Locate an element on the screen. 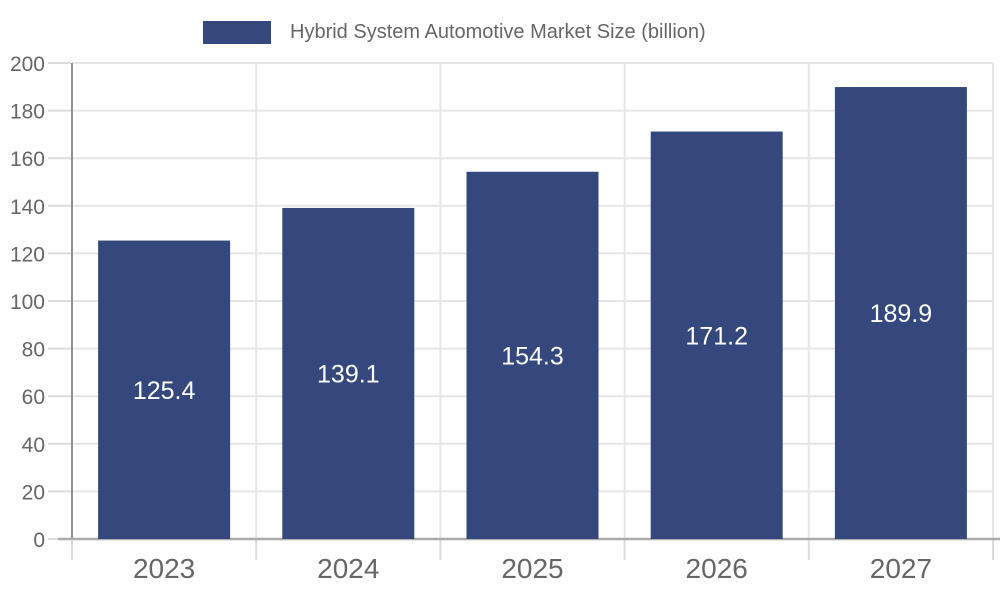 This screenshot has width=1000, height=600. y-tick-label: 180 is located at coordinates (27, 112).